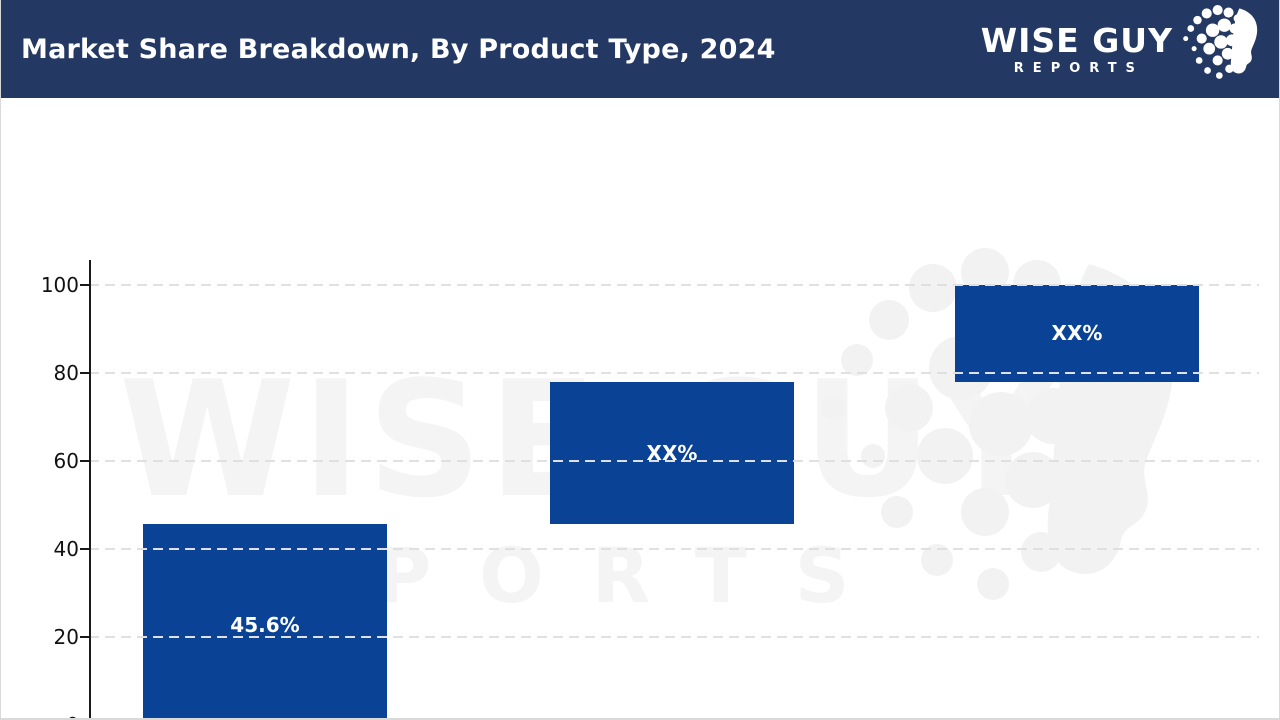 Image resolution: width=1280 pixels, height=720 pixels. Describe the element at coordinates (66, 637) in the screenshot. I see `y-tick-label-20: 20` at that location.